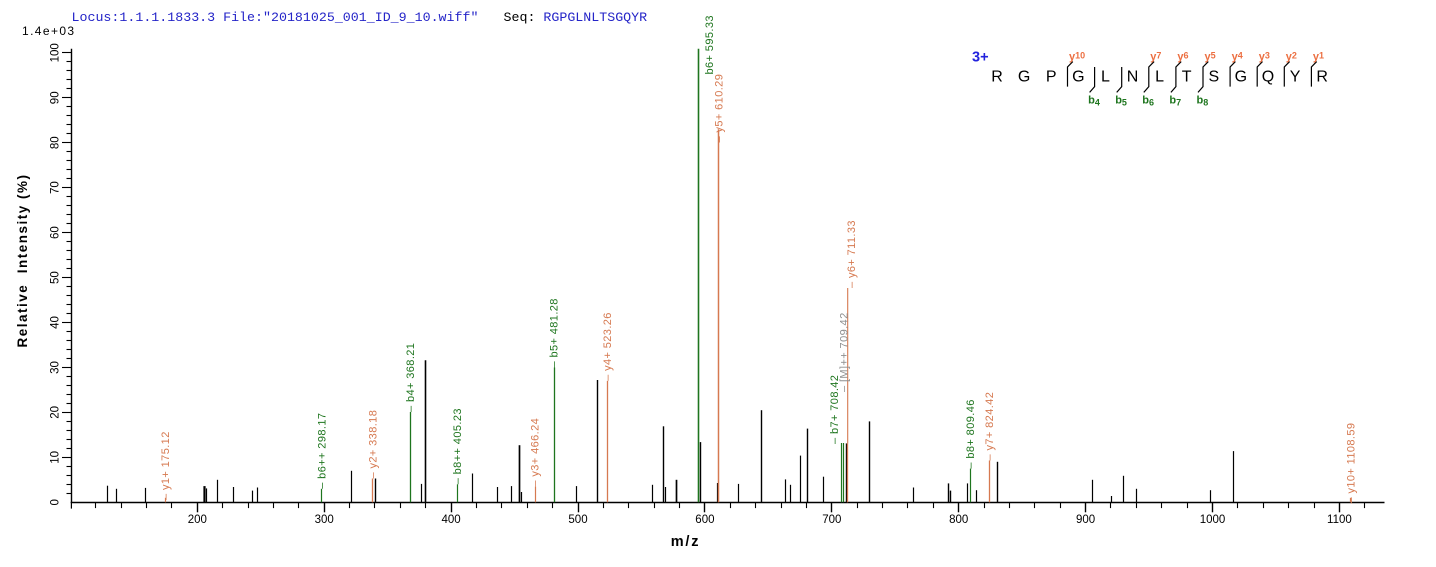 The image size is (1436, 567). What do you see at coordinates (1291, 57) in the screenshot?
I see `svg-text: y2` at bounding box center [1291, 57].